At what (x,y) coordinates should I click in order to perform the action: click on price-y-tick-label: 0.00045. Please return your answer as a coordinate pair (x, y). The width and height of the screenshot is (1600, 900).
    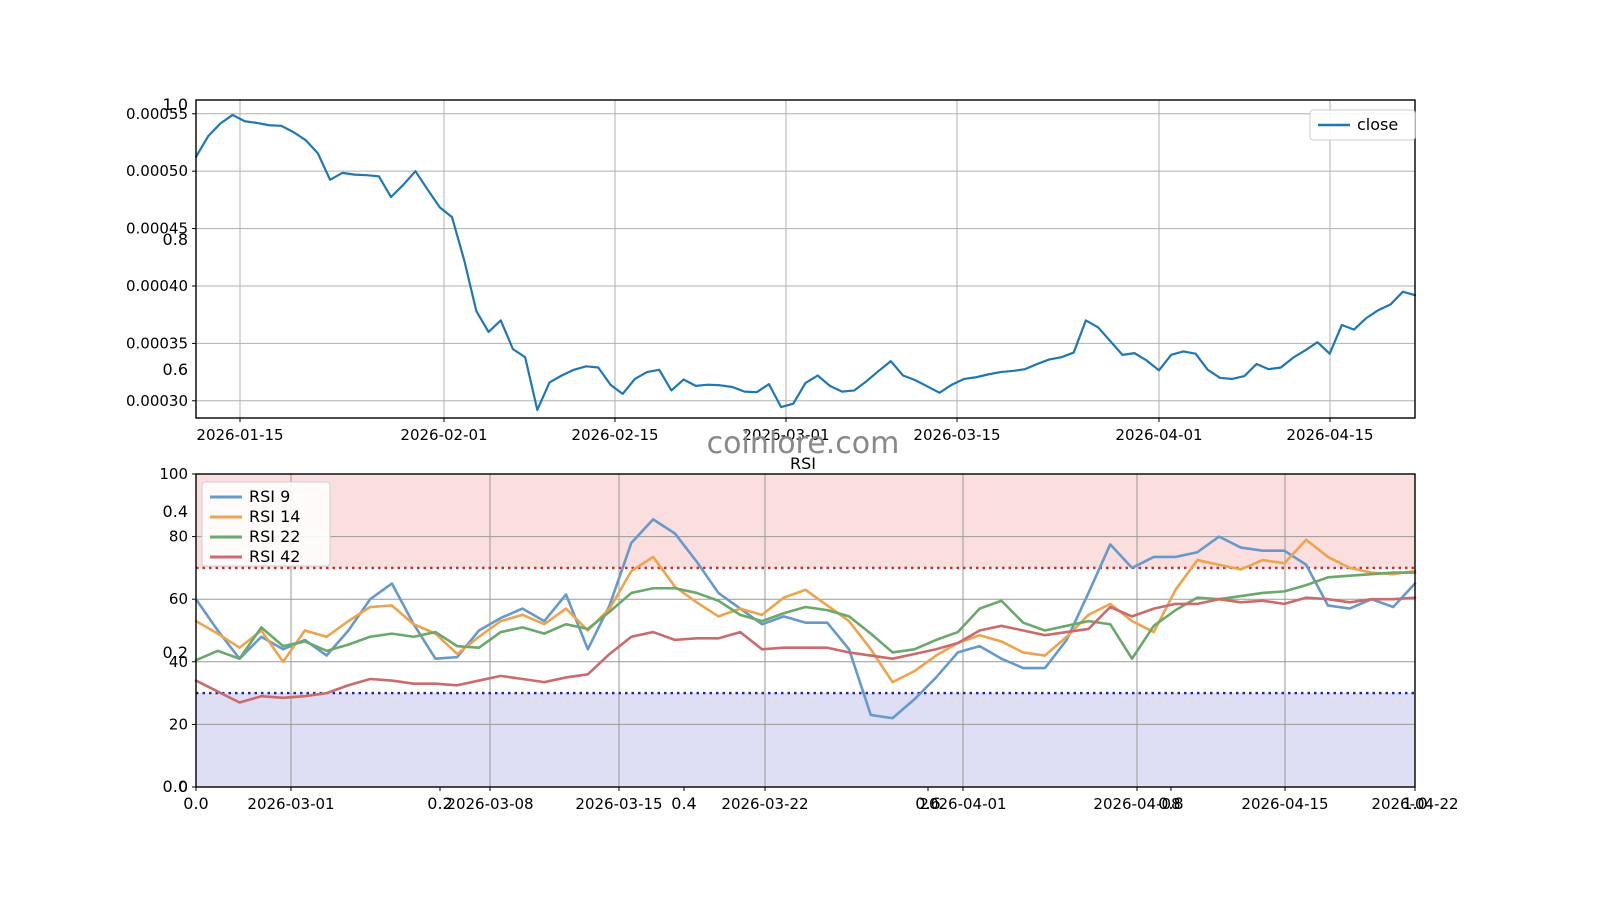
    Looking at the image, I should click on (157, 229).